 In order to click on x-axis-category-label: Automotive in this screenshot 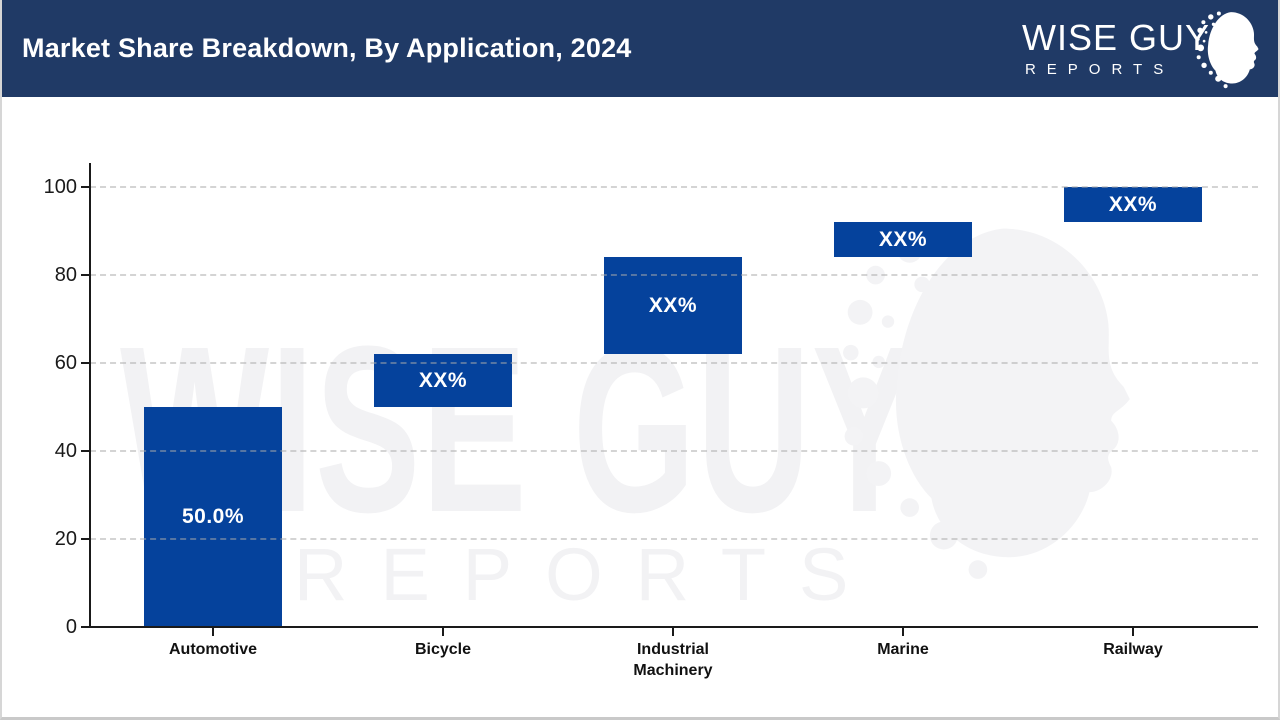, I will do `click(213, 649)`.